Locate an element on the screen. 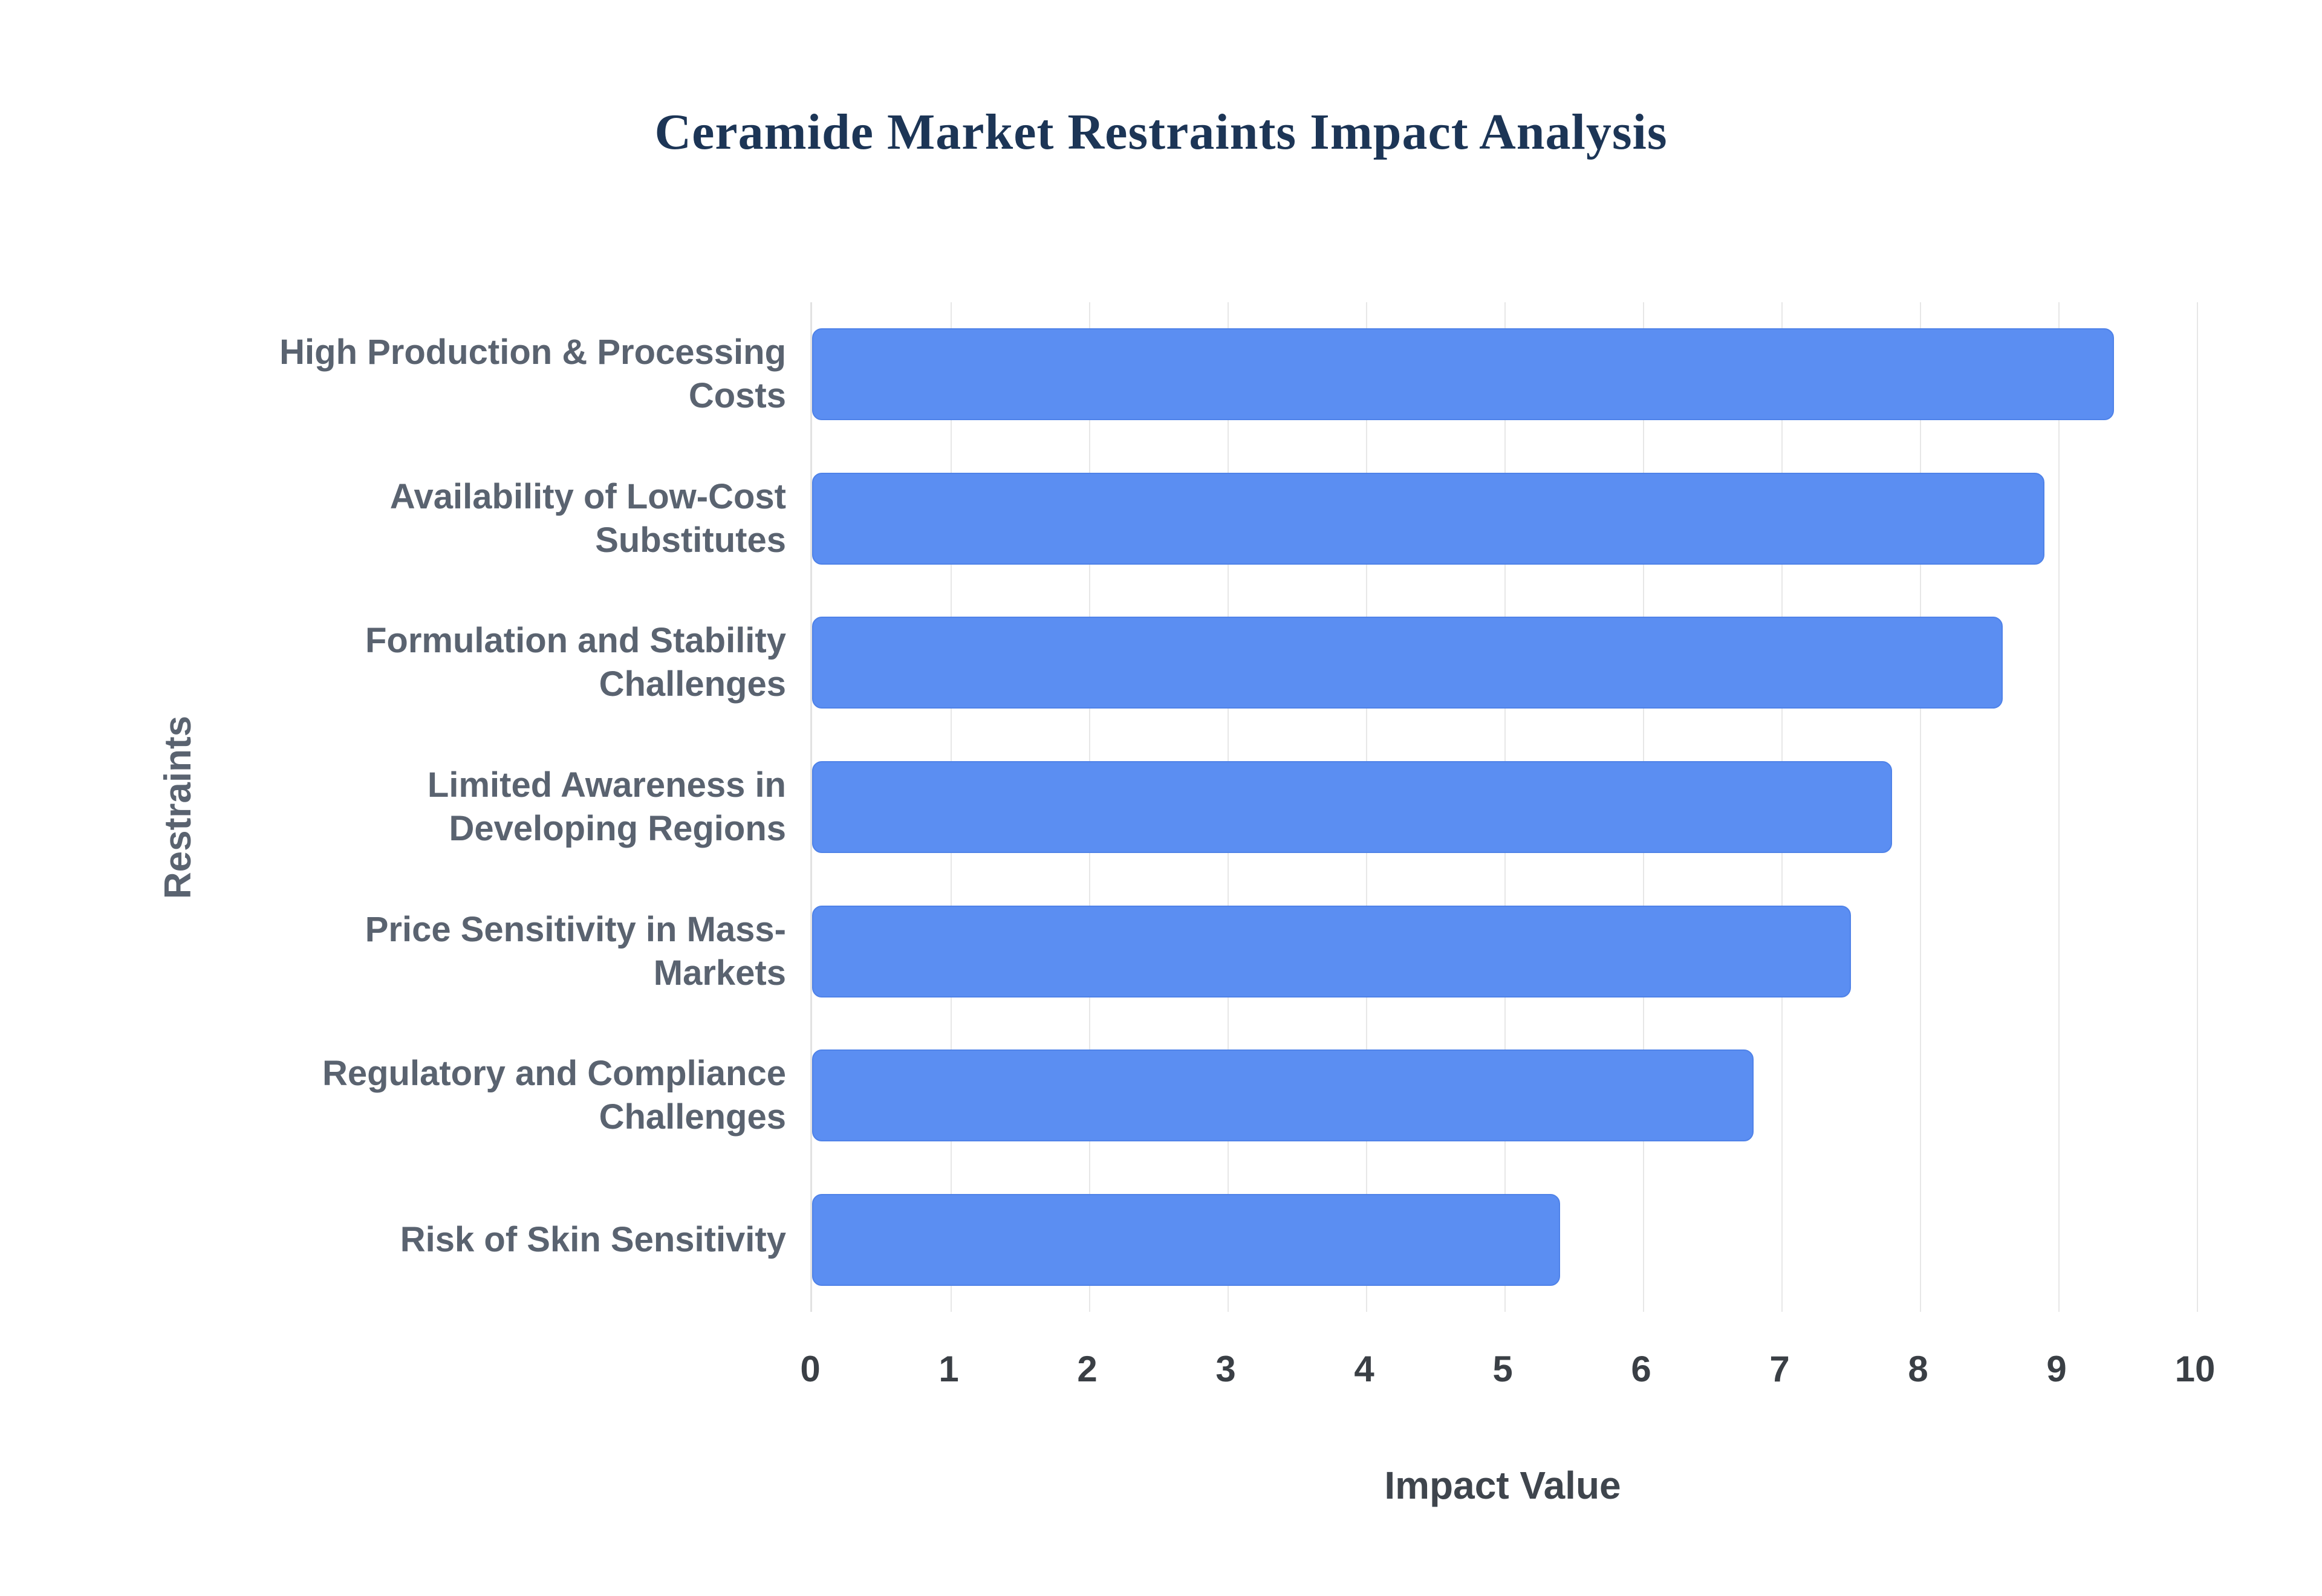  y-axis-label: Restraints is located at coordinates (178, 807).